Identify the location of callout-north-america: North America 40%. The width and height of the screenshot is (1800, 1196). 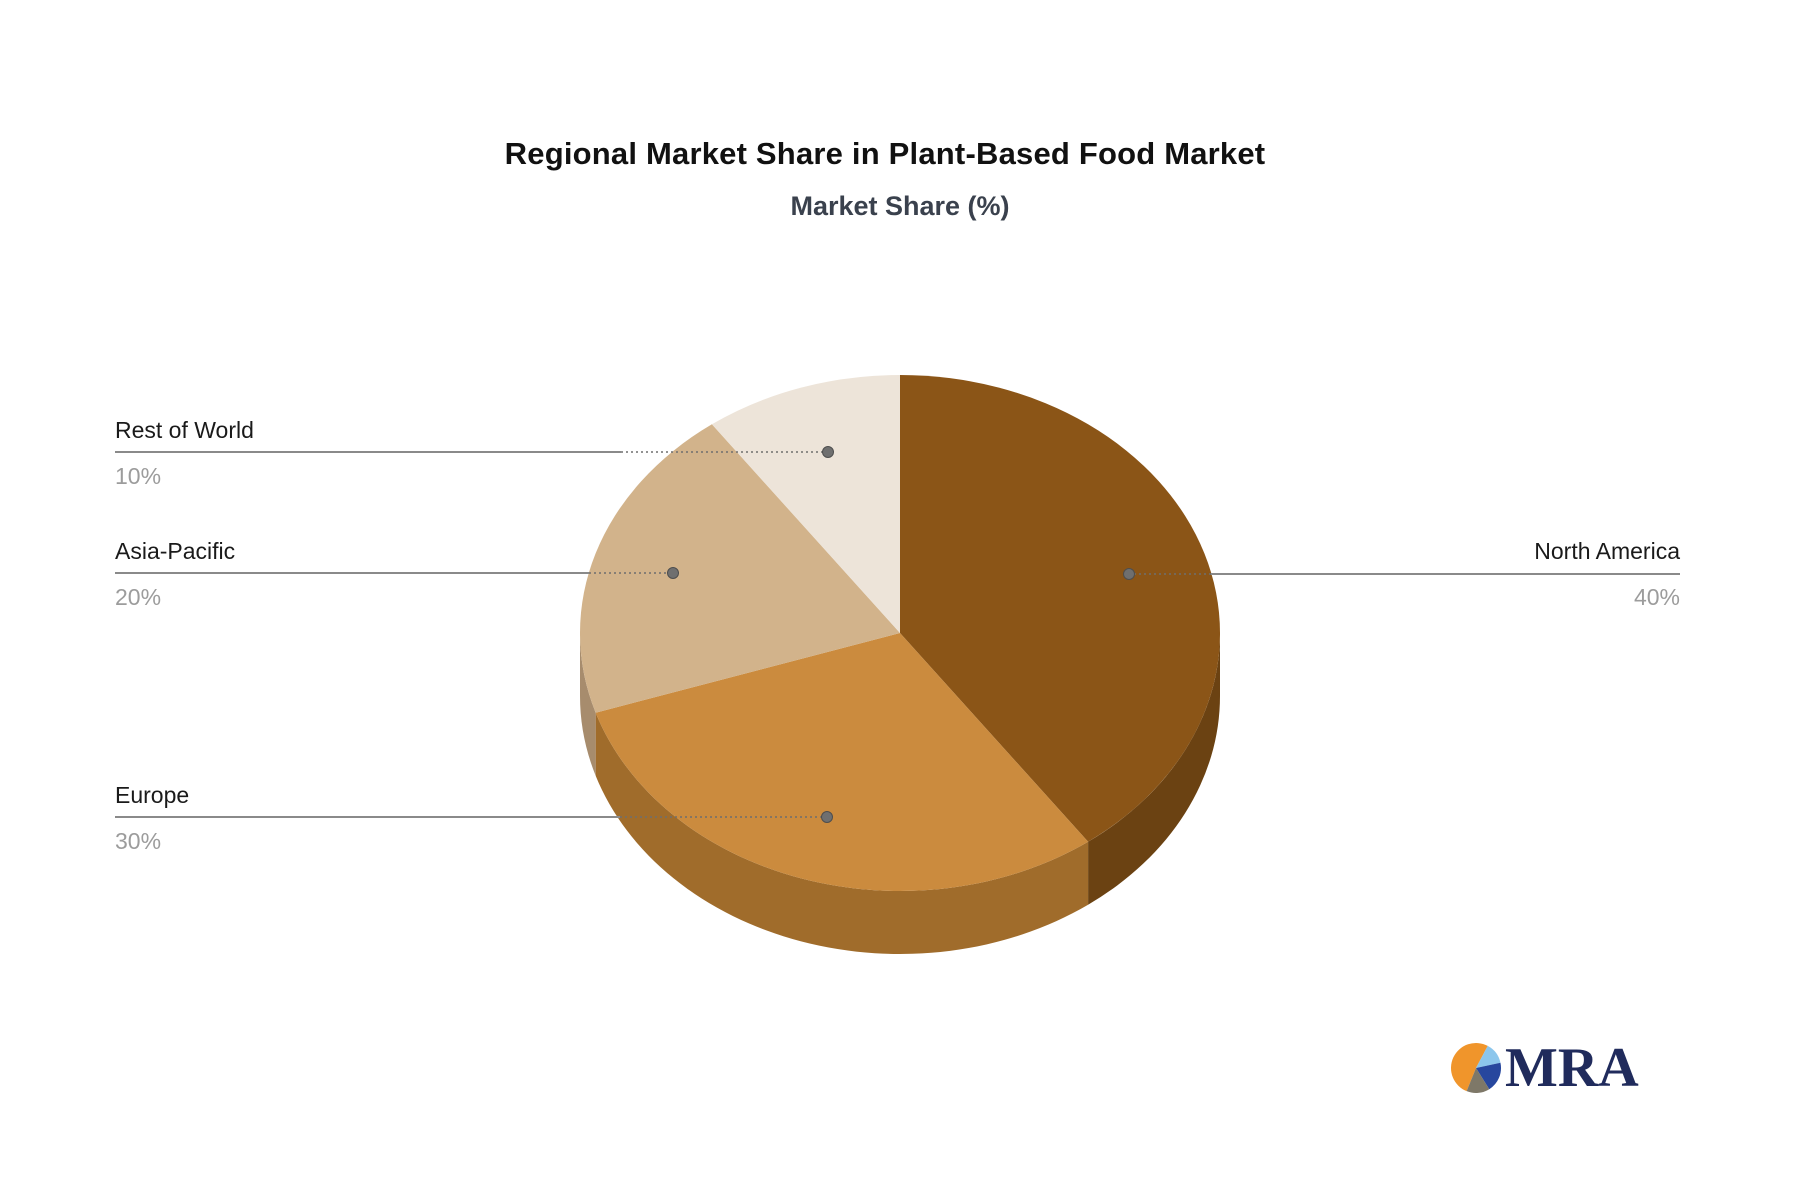
(1607, 574).